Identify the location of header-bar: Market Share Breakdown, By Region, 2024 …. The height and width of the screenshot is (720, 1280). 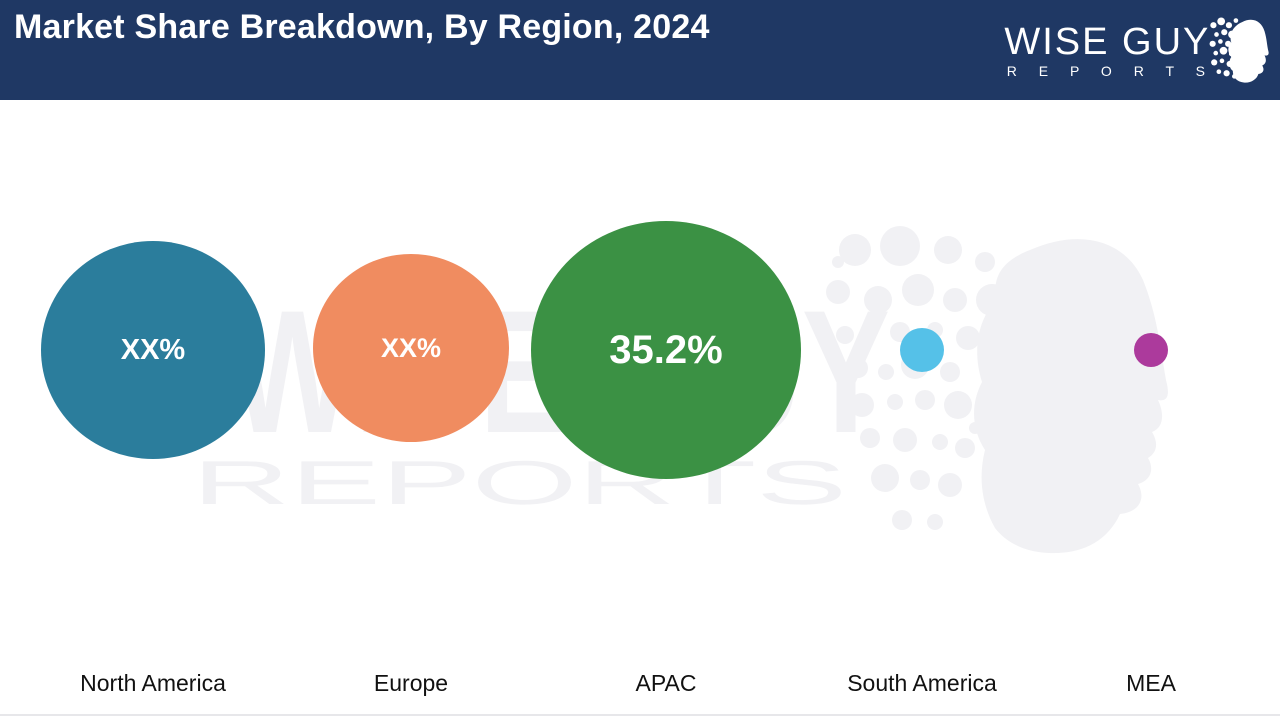
(640, 50).